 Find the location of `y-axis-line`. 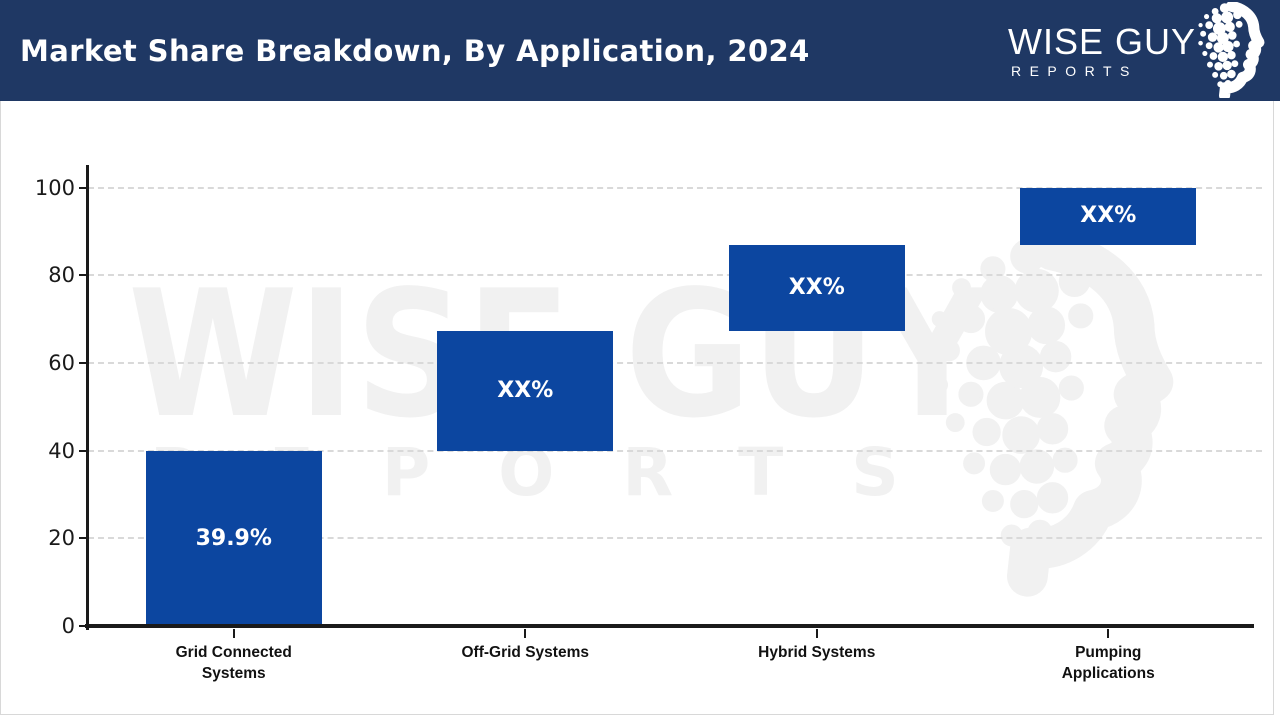

y-axis-line is located at coordinates (87, 397).